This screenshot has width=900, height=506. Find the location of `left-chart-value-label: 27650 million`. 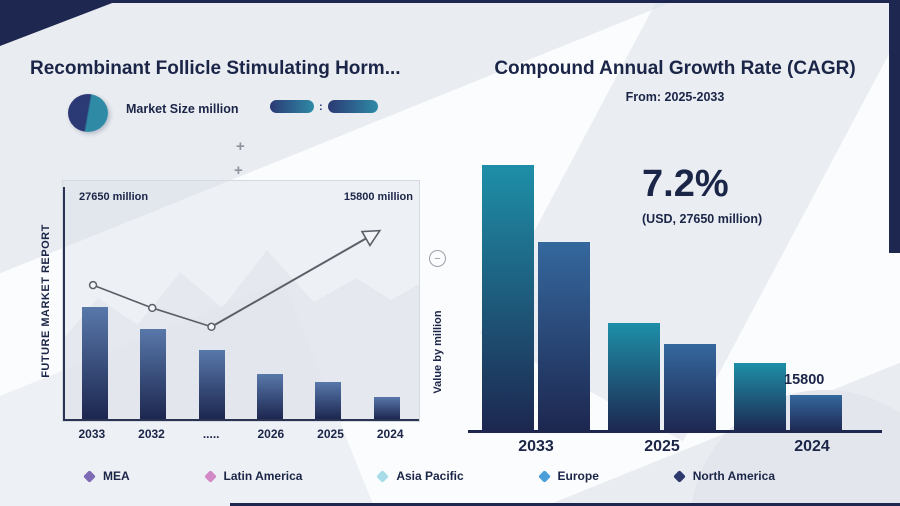

left-chart-value-label: 27650 million is located at coordinates (114, 197).